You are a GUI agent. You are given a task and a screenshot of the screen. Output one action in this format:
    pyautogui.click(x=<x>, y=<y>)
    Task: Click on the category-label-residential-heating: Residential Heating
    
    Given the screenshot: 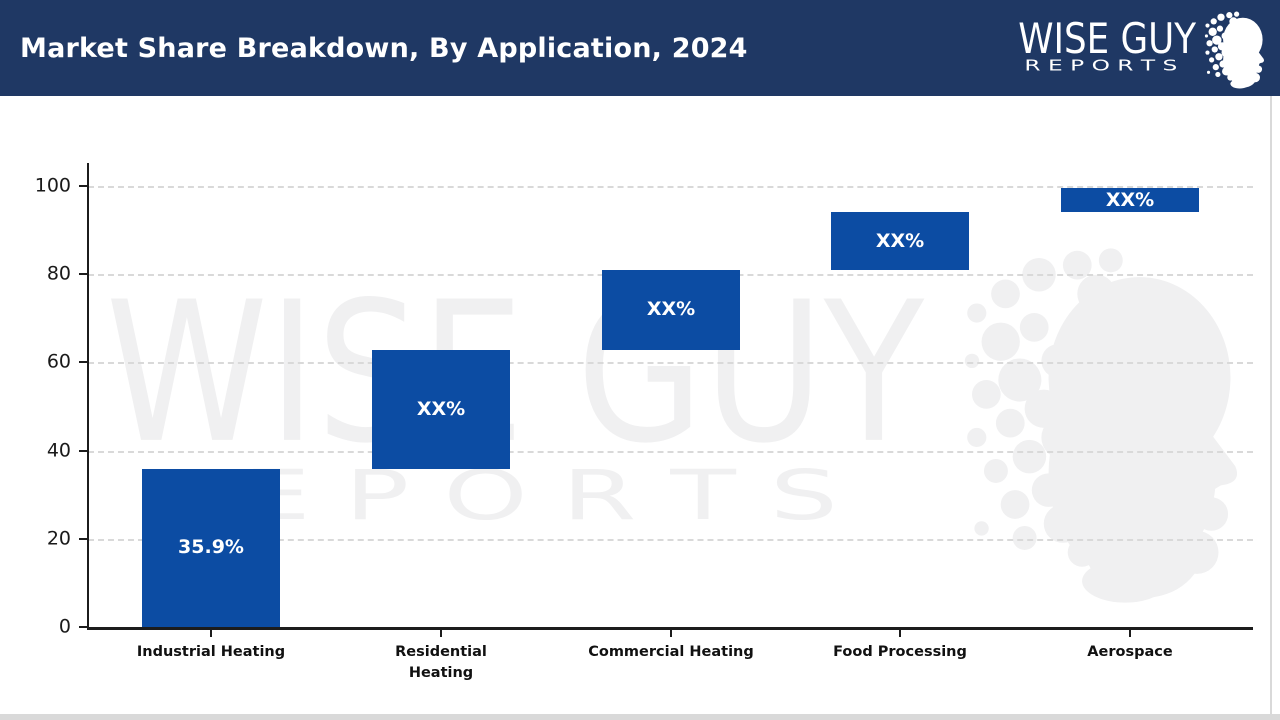 What is the action you would take?
    pyautogui.click(x=441, y=663)
    